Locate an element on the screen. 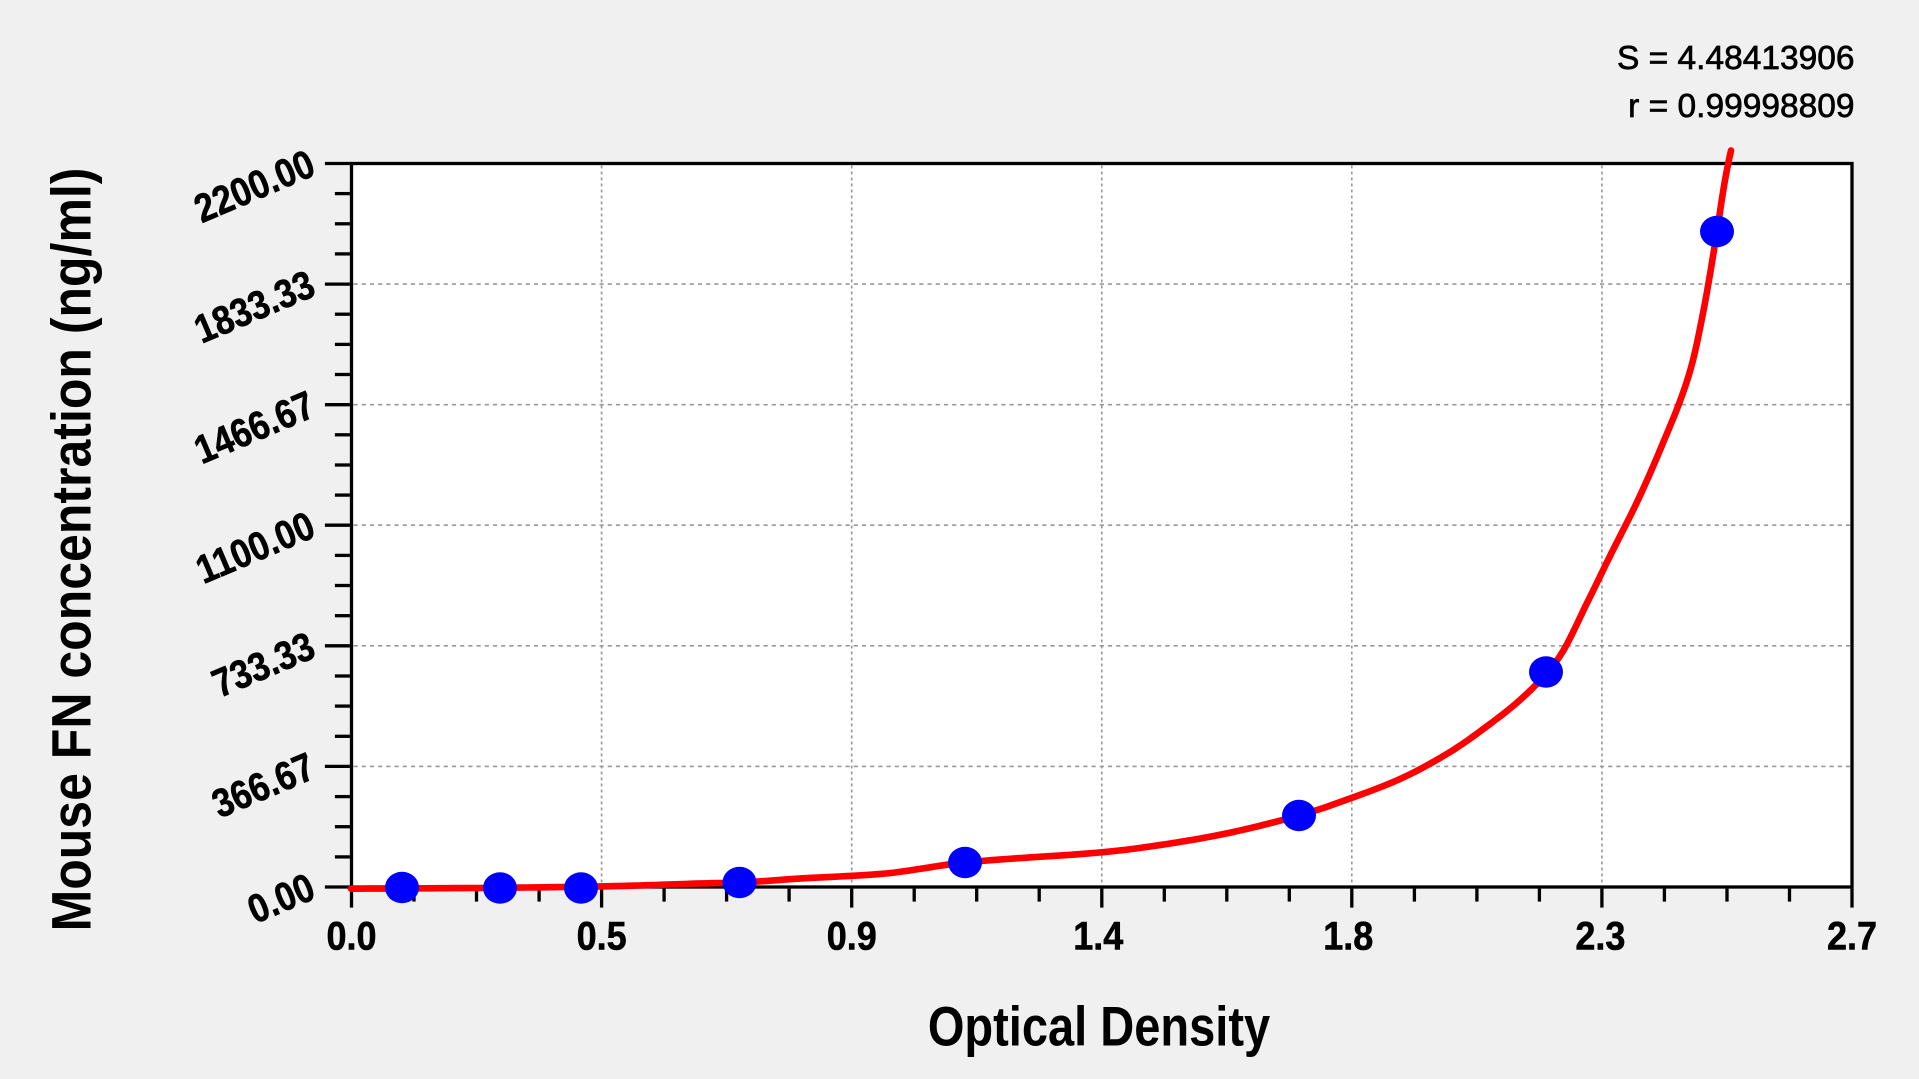 The image size is (1919, 1079). svg-text: 0.9 is located at coordinates (852, 937).